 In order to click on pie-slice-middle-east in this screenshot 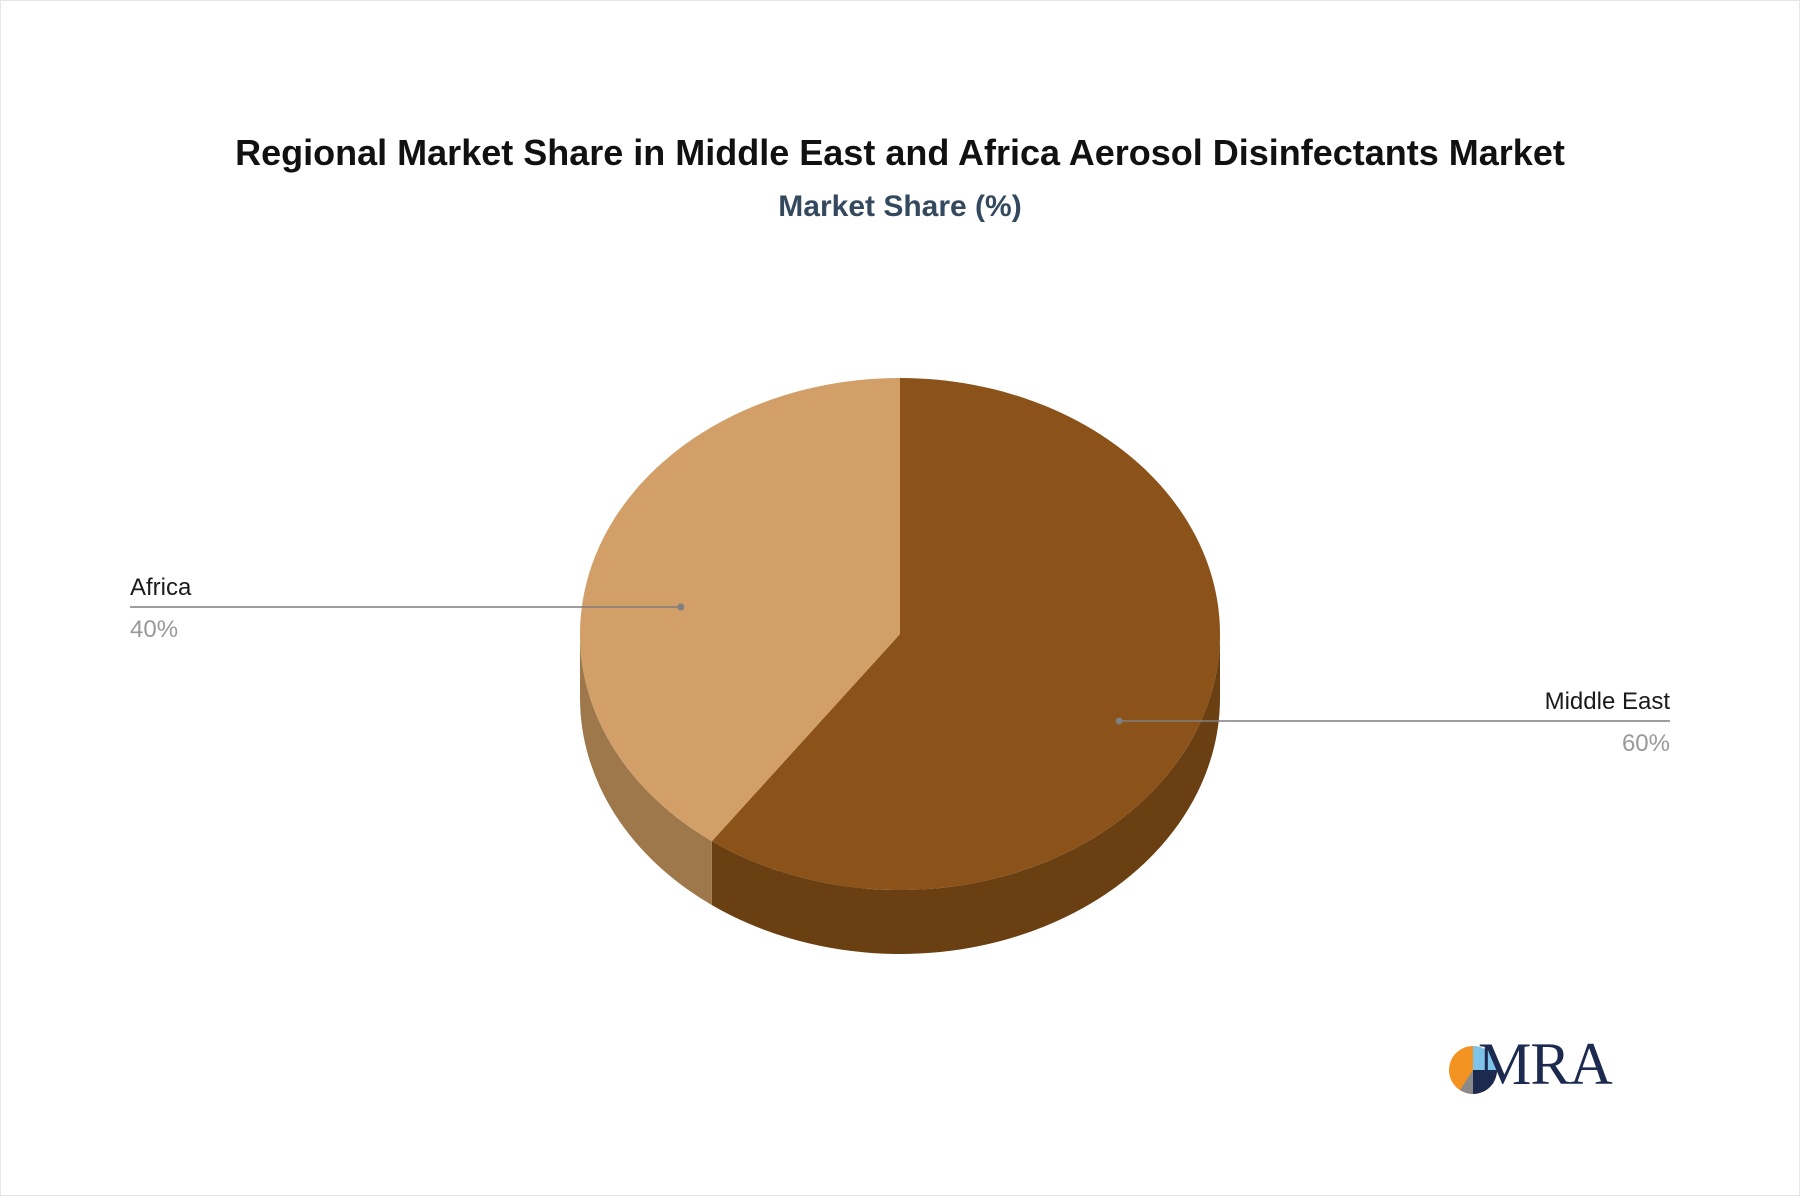, I will do `click(965, 634)`.